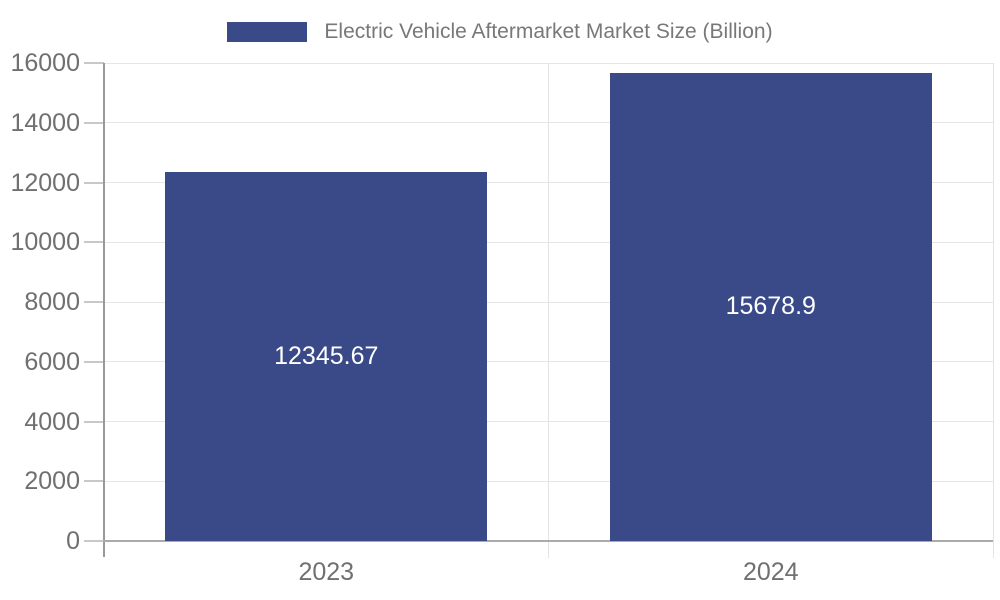 The width and height of the screenshot is (1000, 600). What do you see at coordinates (73, 541) in the screenshot?
I see `y-tick-label-0: 0` at bounding box center [73, 541].